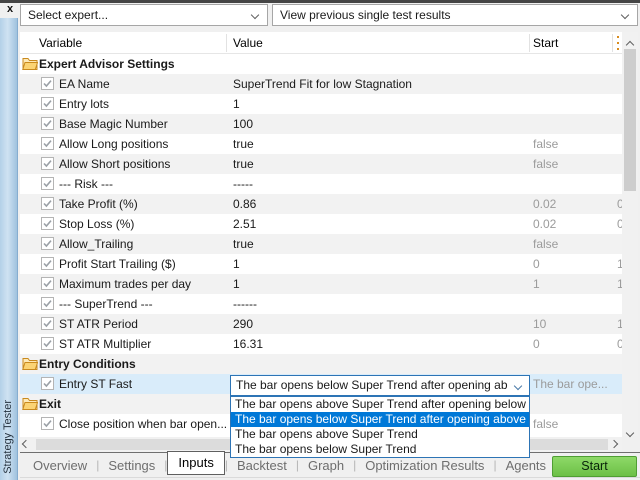 The width and height of the screenshot is (640, 480). What do you see at coordinates (326, 434) in the screenshot?
I see `dropdown-option: The bar opens above Super Trend` at bounding box center [326, 434].